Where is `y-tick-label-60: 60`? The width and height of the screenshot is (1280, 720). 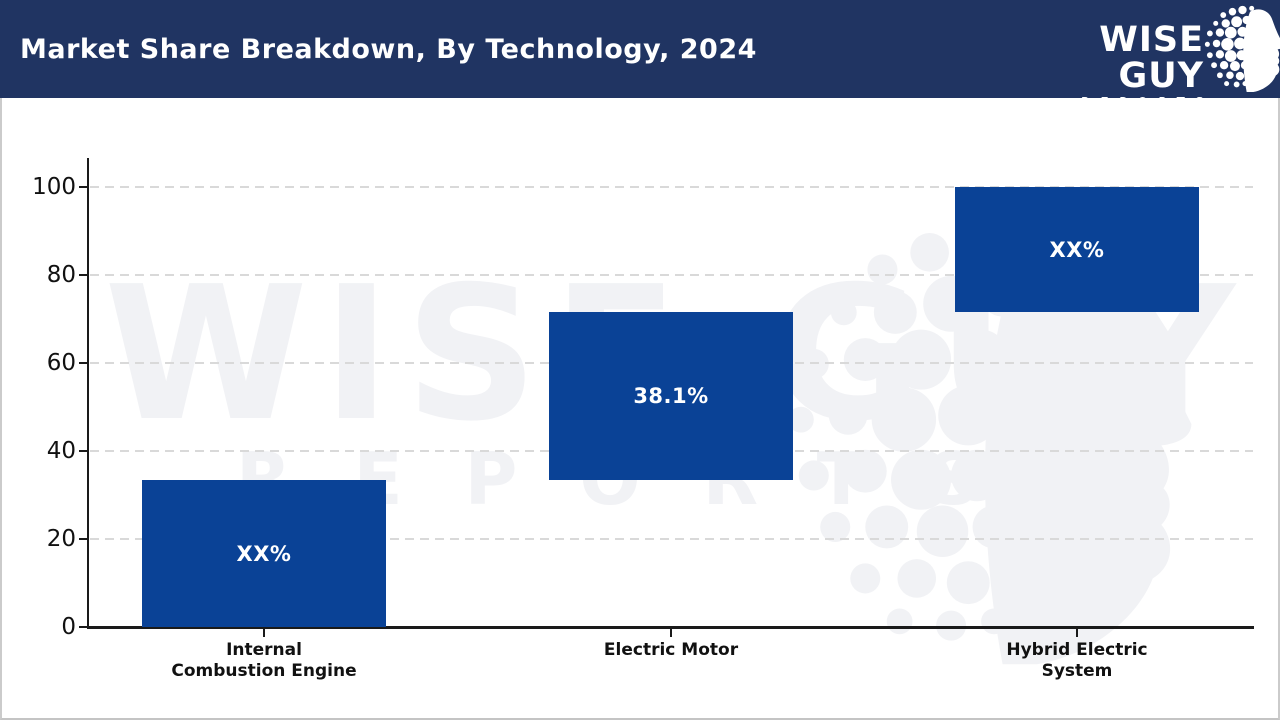
y-tick-label-60: 60 is located at coordinates (61, 363).